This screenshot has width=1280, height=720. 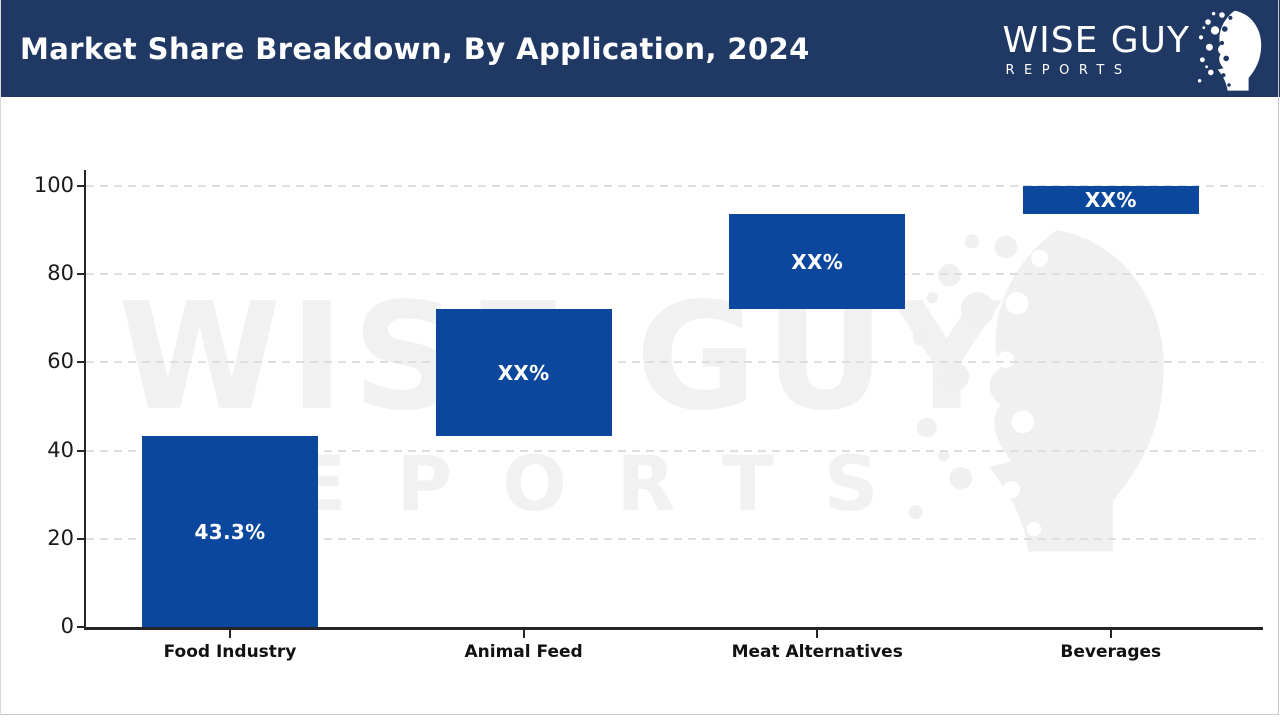 What do you see at coordinates (673, 628) in the screenshot?
I see `x-axis-line` at bounding box center [673, 628].